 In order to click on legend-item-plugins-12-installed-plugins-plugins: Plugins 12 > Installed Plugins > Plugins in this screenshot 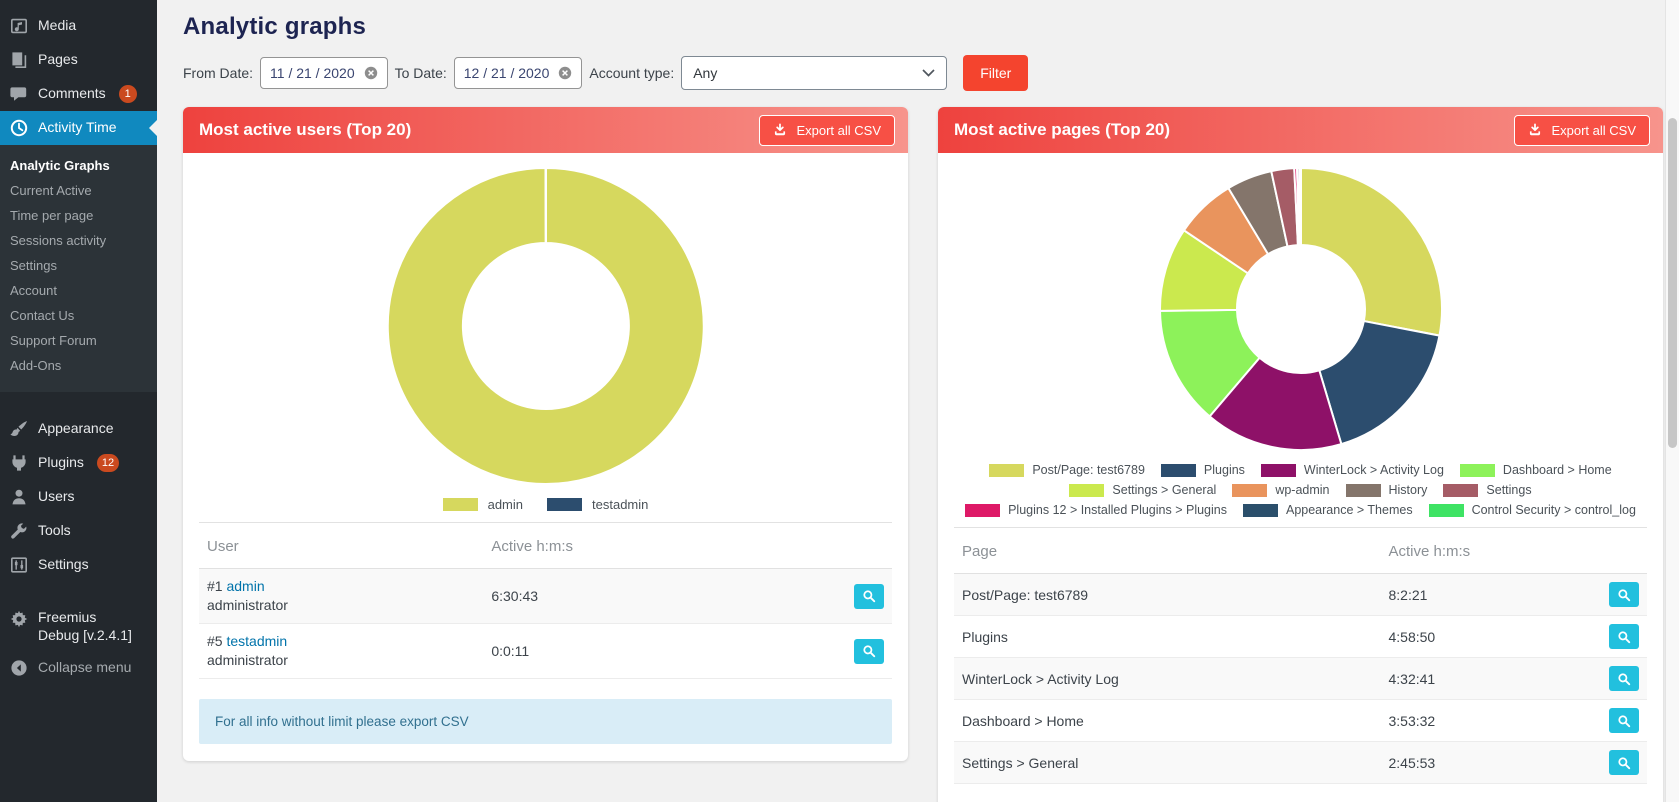, I will do `click(1096, 510)`.